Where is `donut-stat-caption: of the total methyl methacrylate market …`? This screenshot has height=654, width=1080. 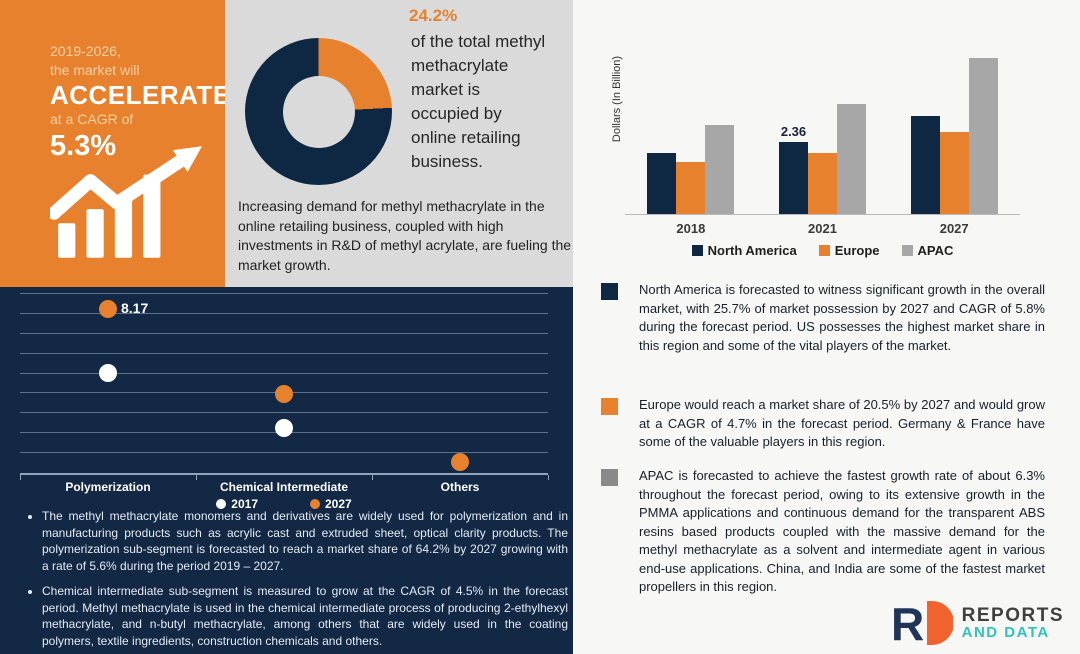 donut-stat-caption: of the total methyl methacrylate market … is located at coordinates (478, 101).